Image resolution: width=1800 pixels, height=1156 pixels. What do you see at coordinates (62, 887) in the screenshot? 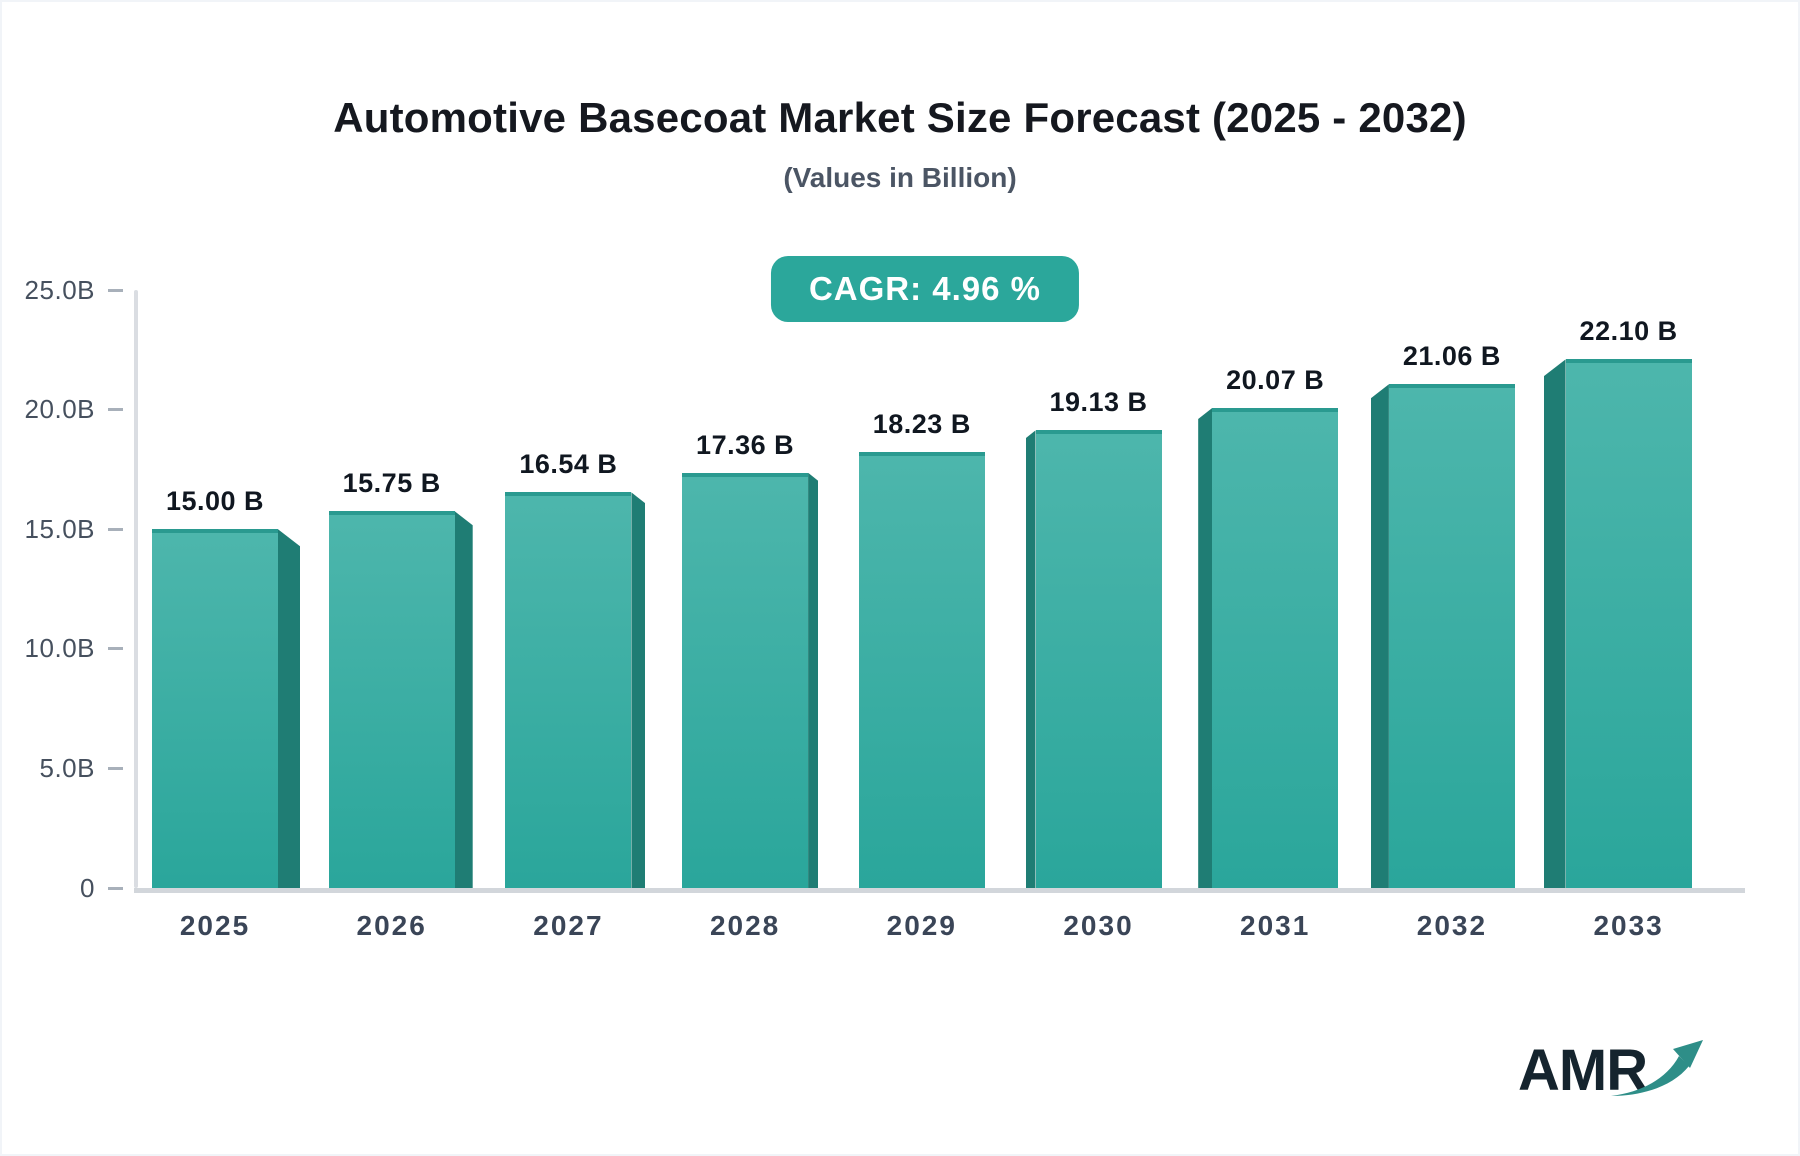
I see `y-tick: 0` at bounding box center [62, 887].